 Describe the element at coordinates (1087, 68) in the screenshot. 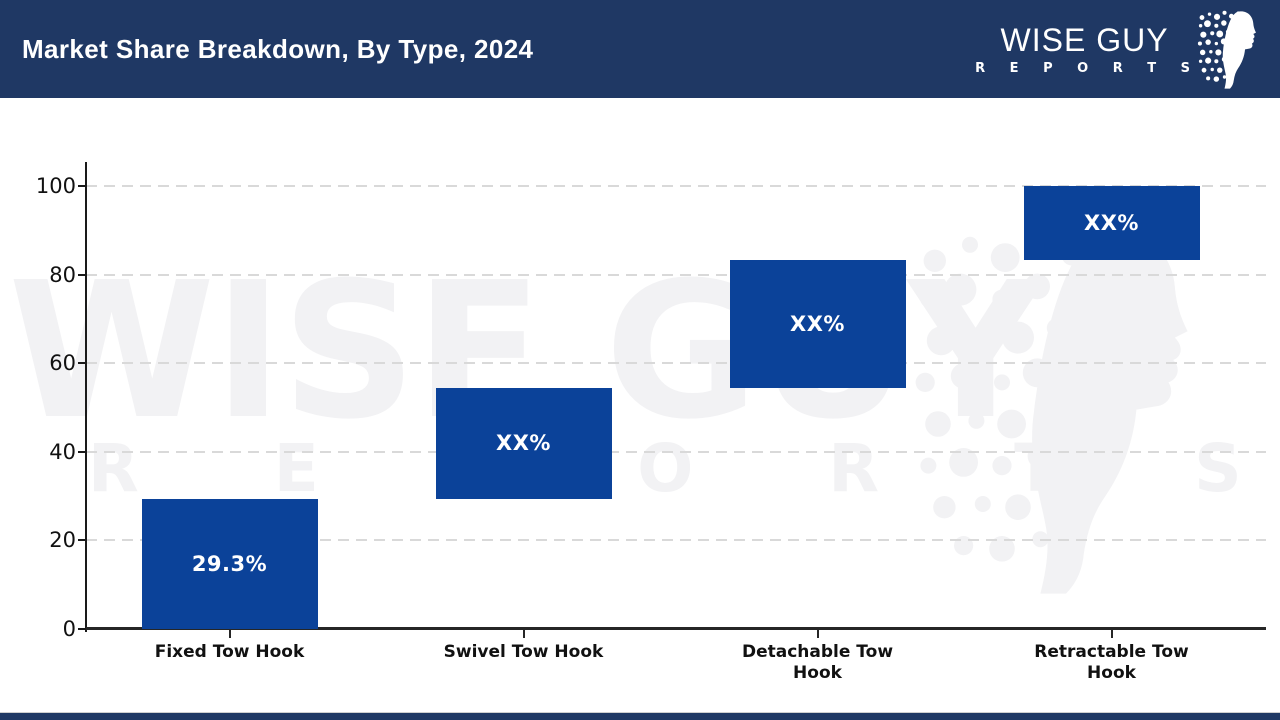

I see `logo-line-reports: R E P O R T S` at that location.